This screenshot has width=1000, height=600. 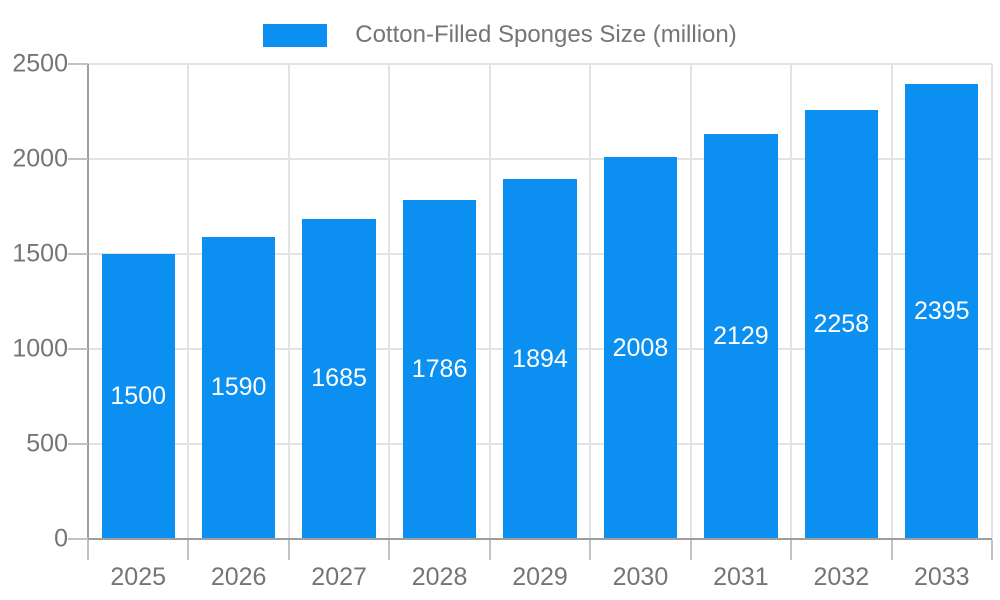 I want to click on bar-value-label: 2129, so click(x=741, y=336).